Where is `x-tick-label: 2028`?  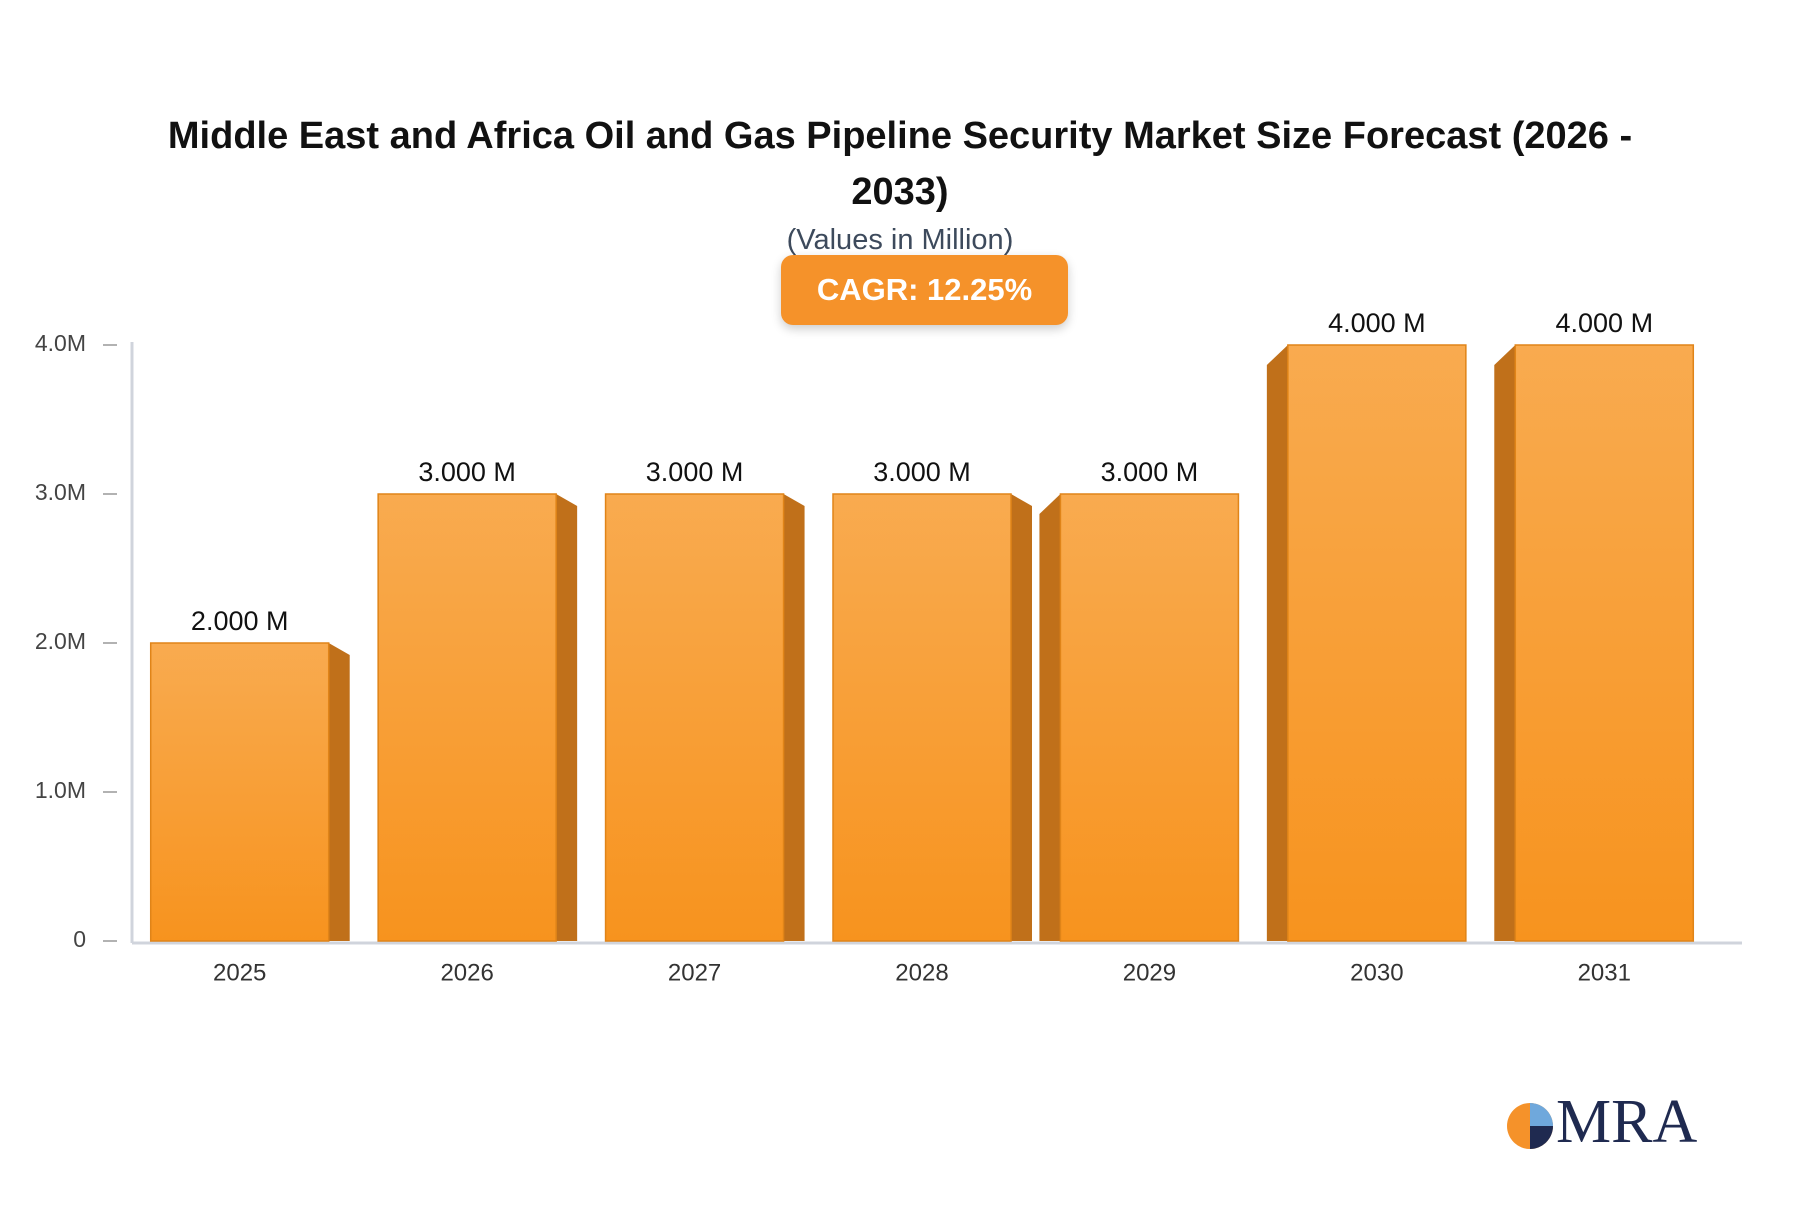
x-tick-label: 2028 is located at coordinates (921, 972).